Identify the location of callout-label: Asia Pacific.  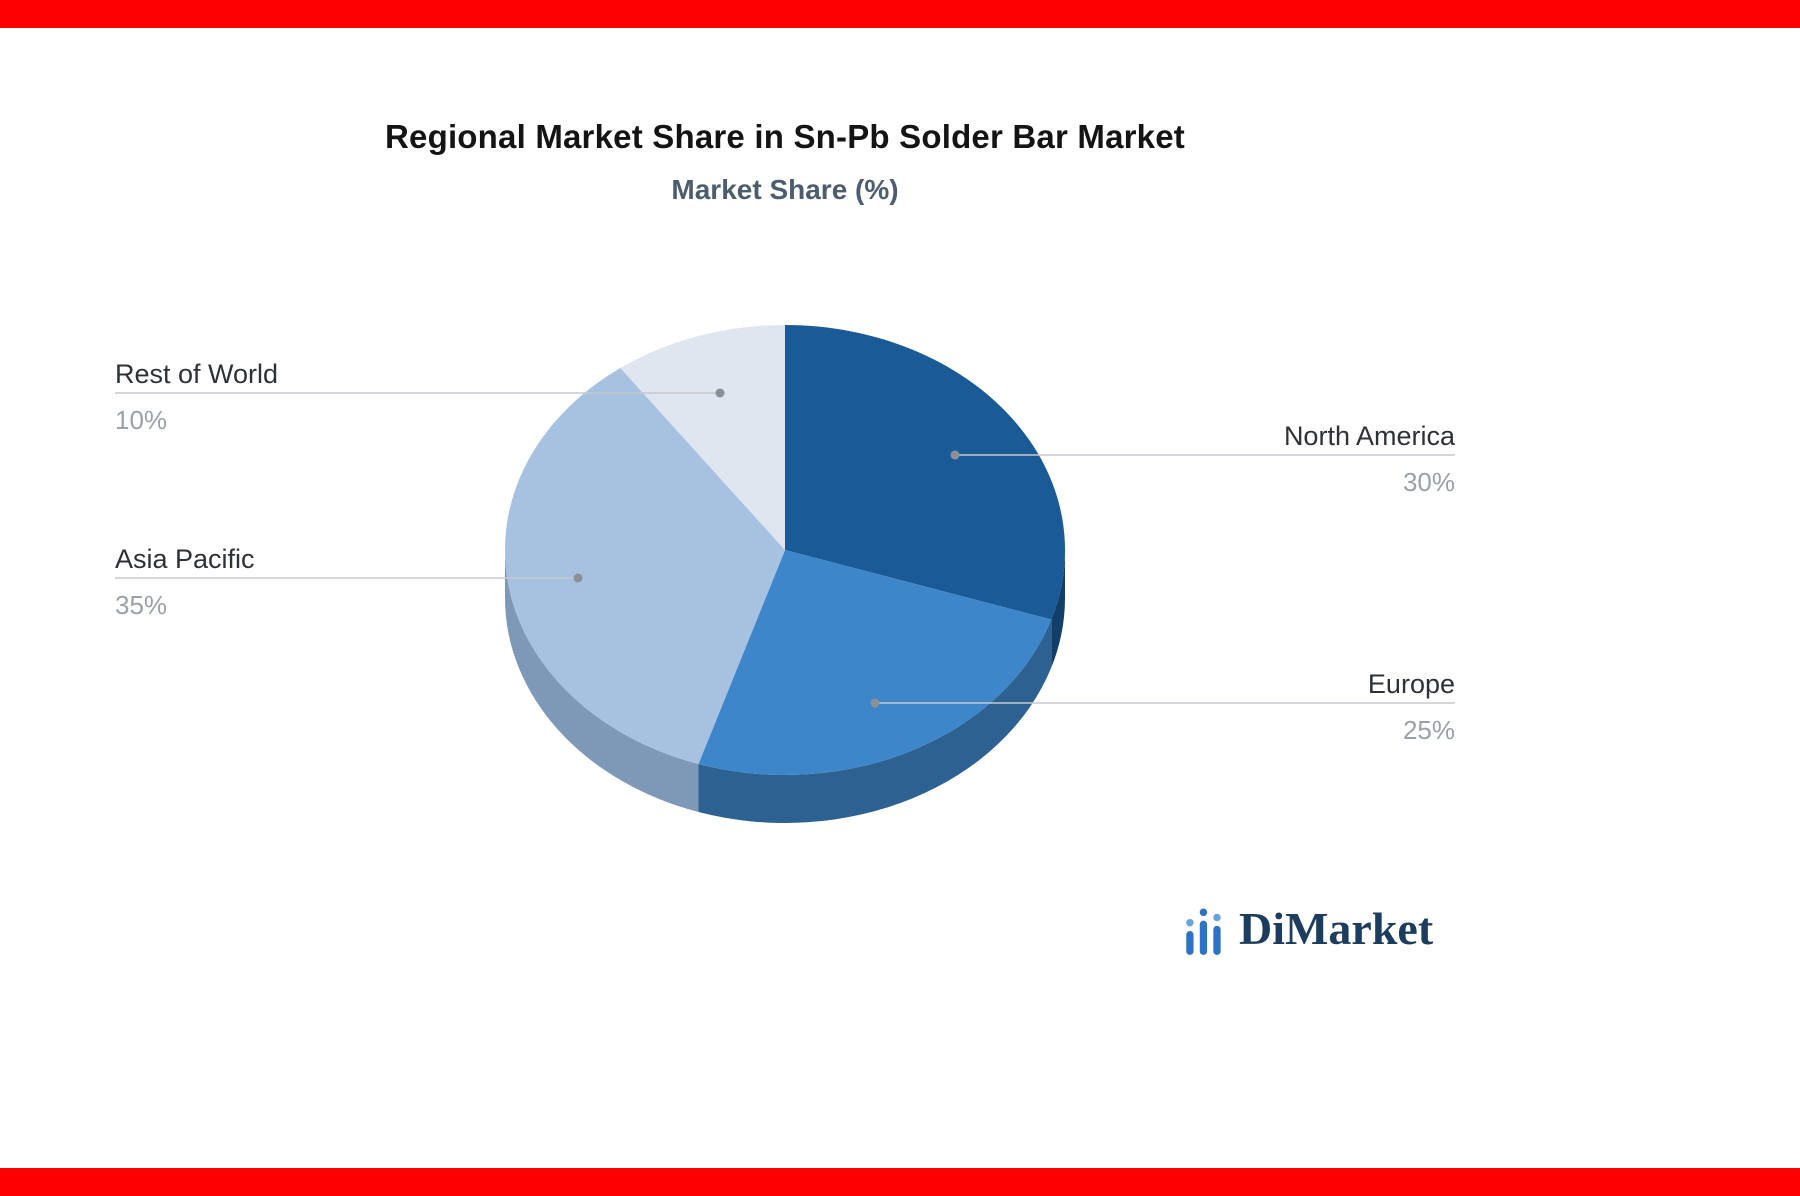
(185, 559).